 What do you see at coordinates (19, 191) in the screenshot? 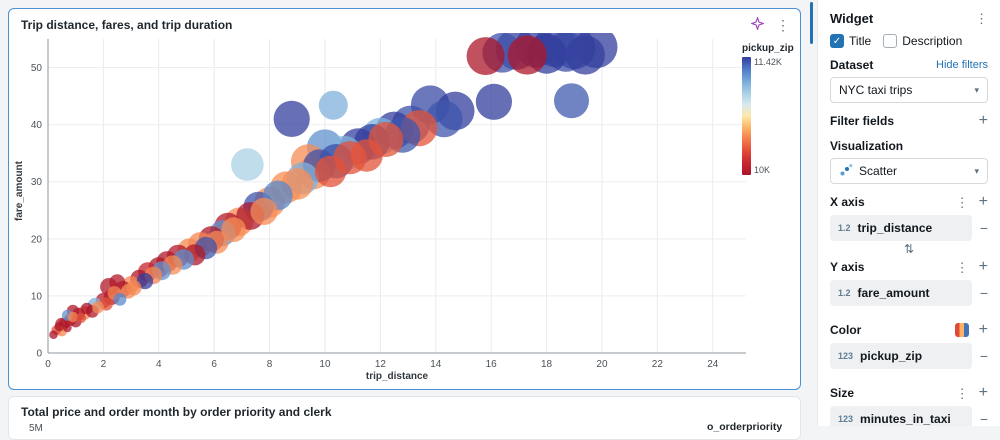
I see `y-axis-title: fare_amount` at bounding box center [19, 191].